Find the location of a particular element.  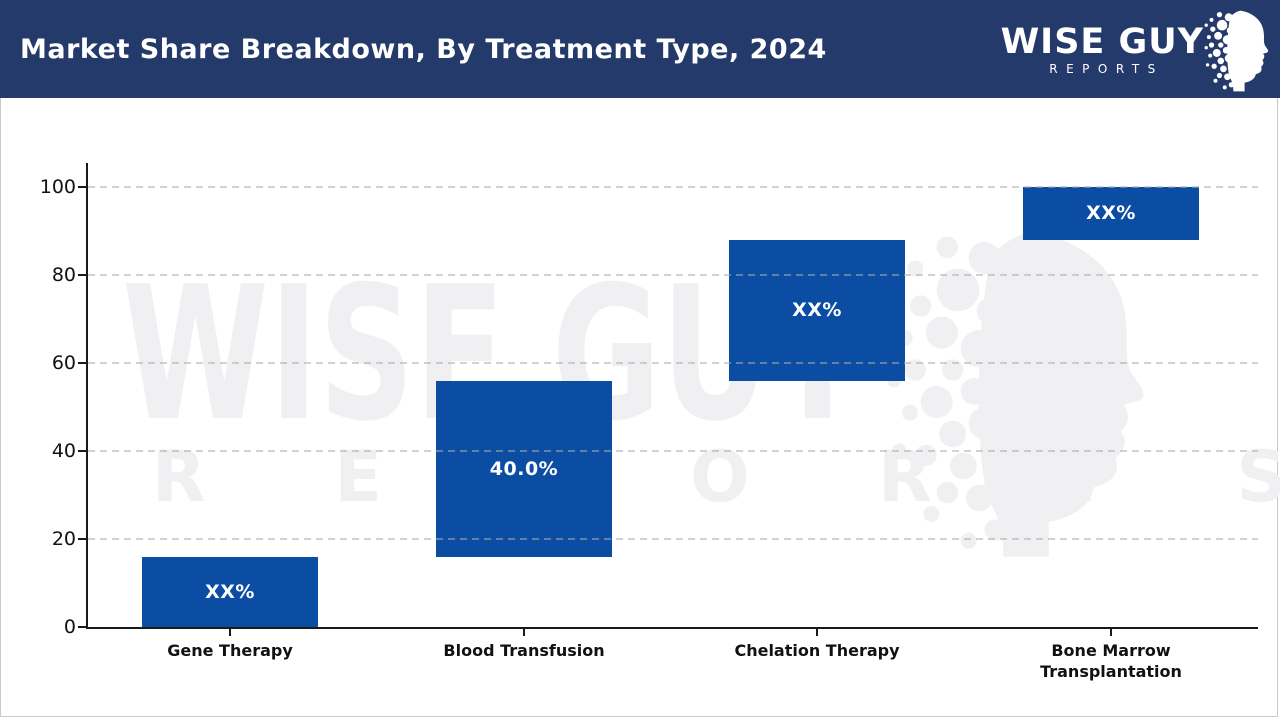

logo-text: WISE GUY REPORTS is located at coordinates (1102, 50).